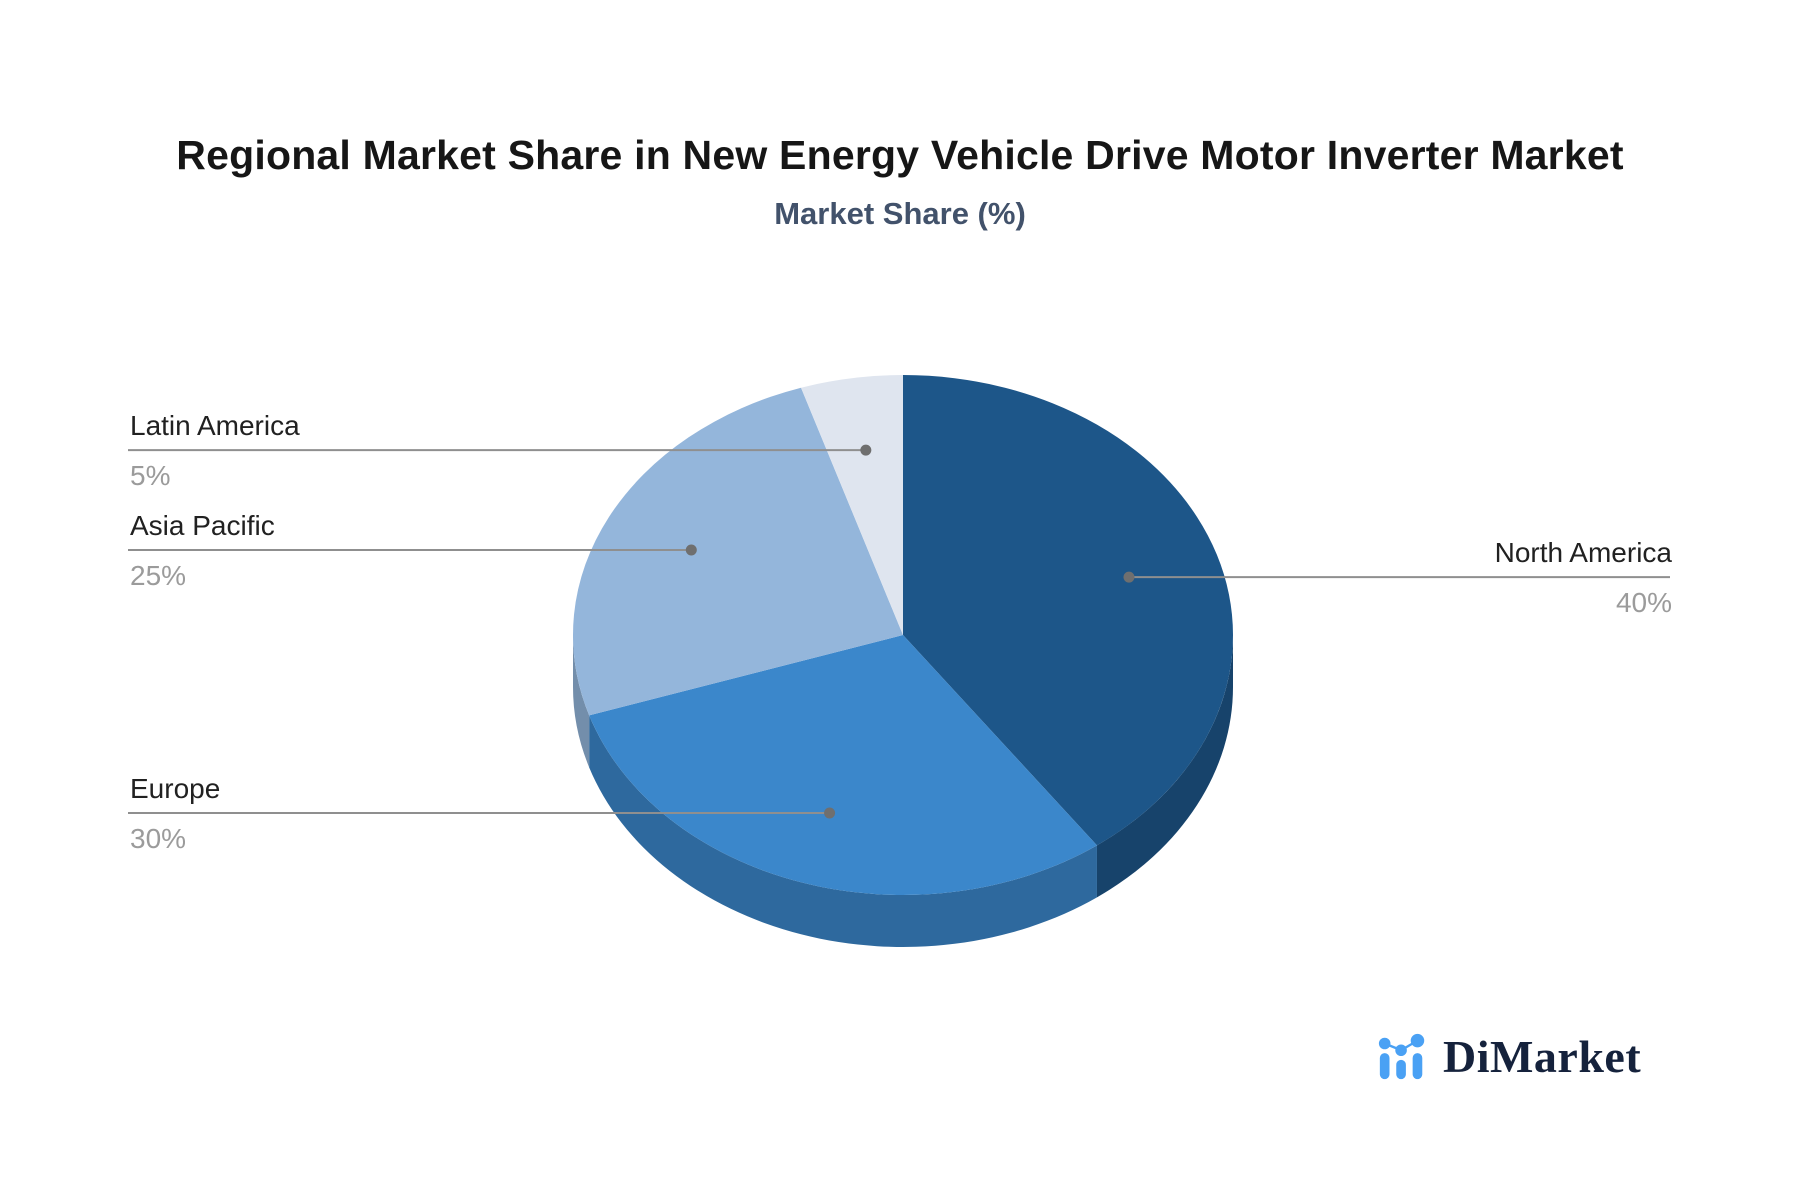 This screenshot has height=1196, width=1800. I want to click on brand-logo-text: DiMarket, so click(1542, 1056).